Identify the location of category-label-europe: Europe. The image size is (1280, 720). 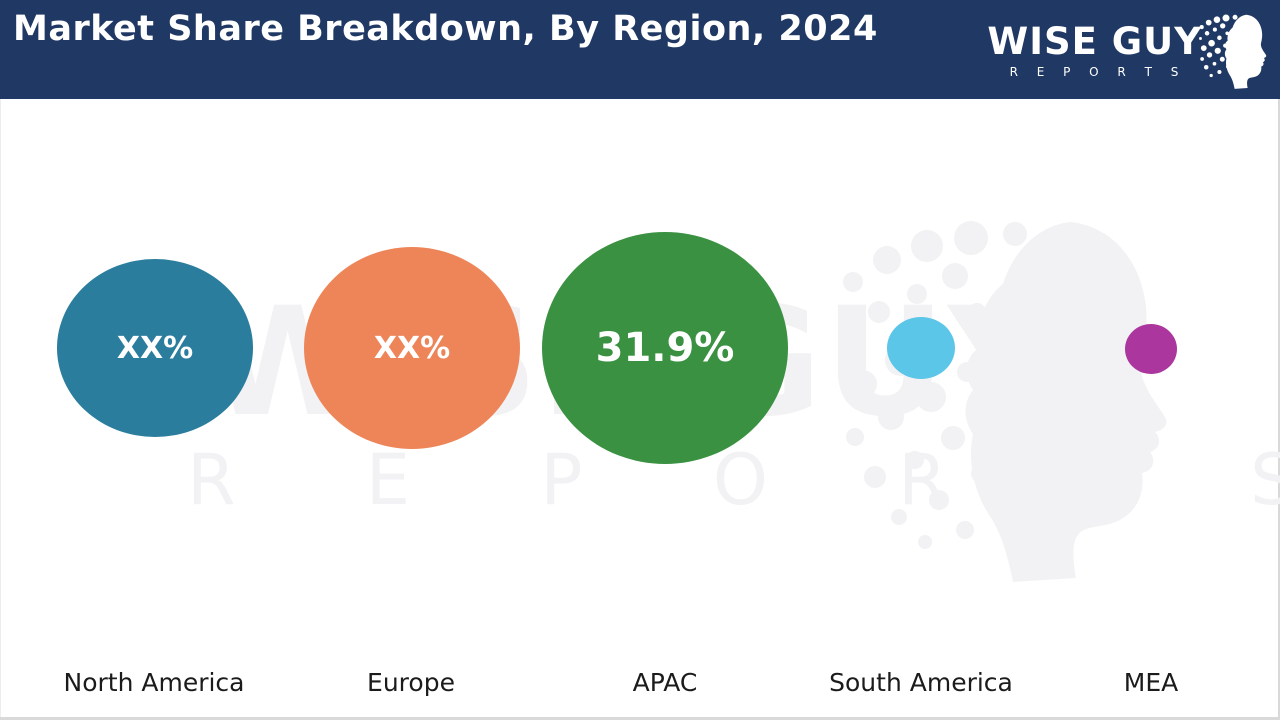
(411, 682).